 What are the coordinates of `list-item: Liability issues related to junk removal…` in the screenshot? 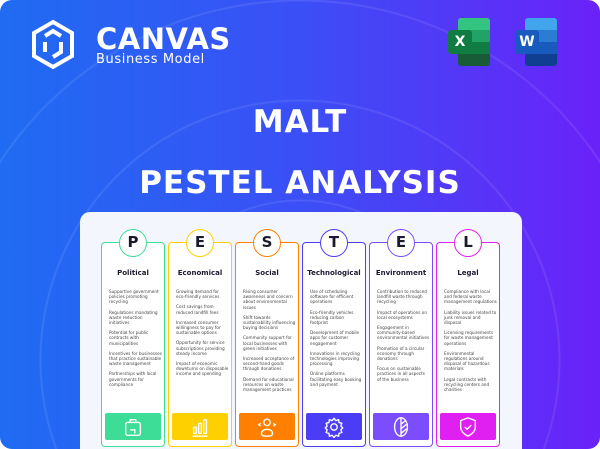 It's located at (470, 317).